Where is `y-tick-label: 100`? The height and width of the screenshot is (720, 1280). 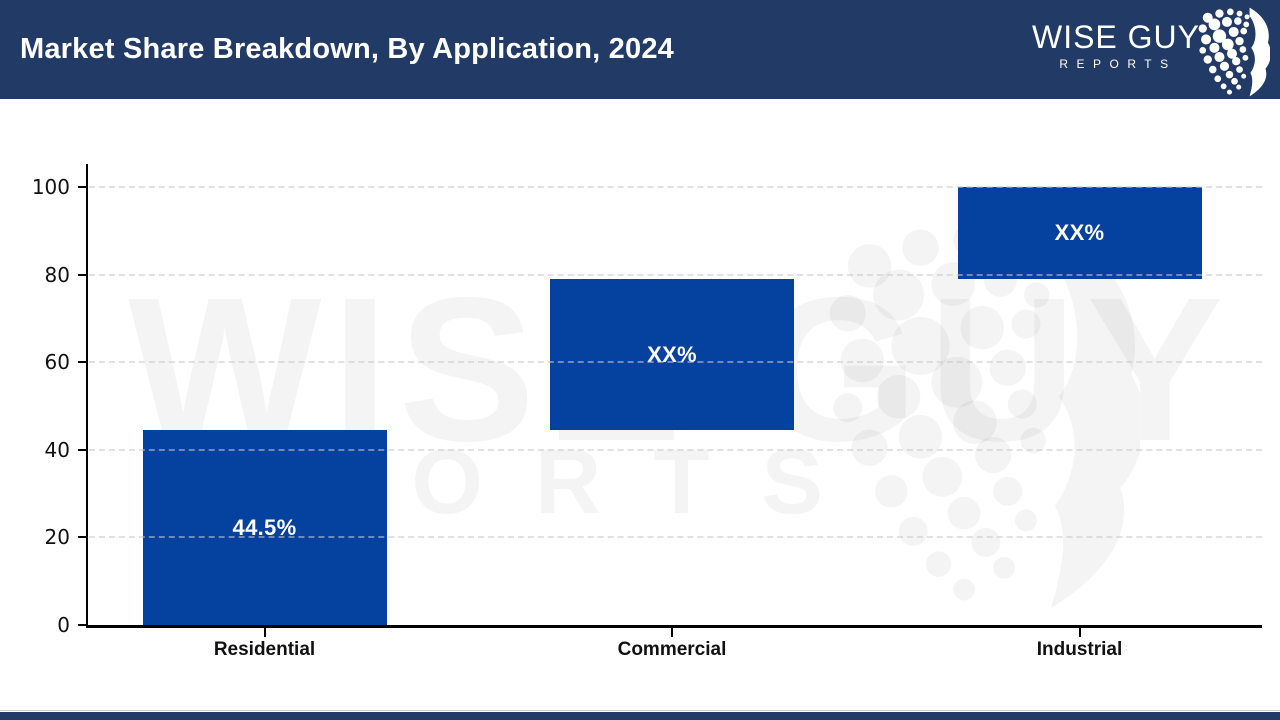
y-tick-label: 100 is located at coordinates (50, 187).